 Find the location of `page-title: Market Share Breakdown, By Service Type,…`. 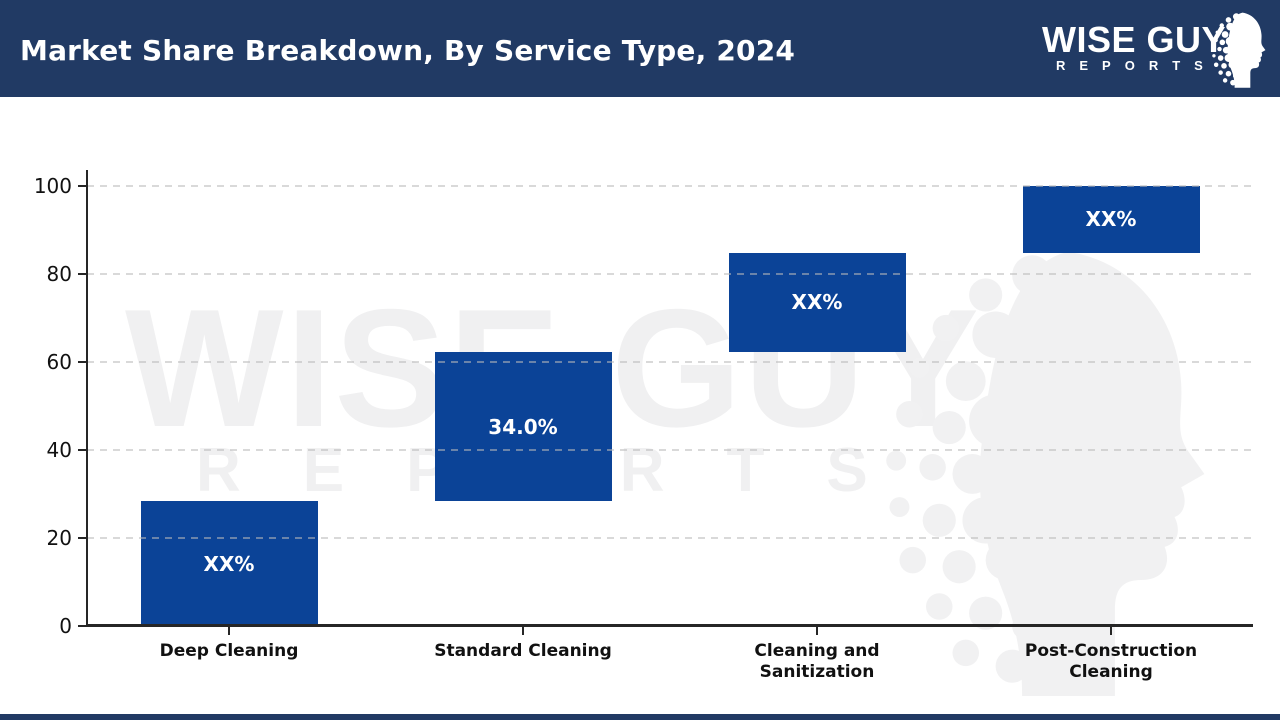

page-title: Market Share Breakdown, By Service Type,… is located at coordinates (408, 50).